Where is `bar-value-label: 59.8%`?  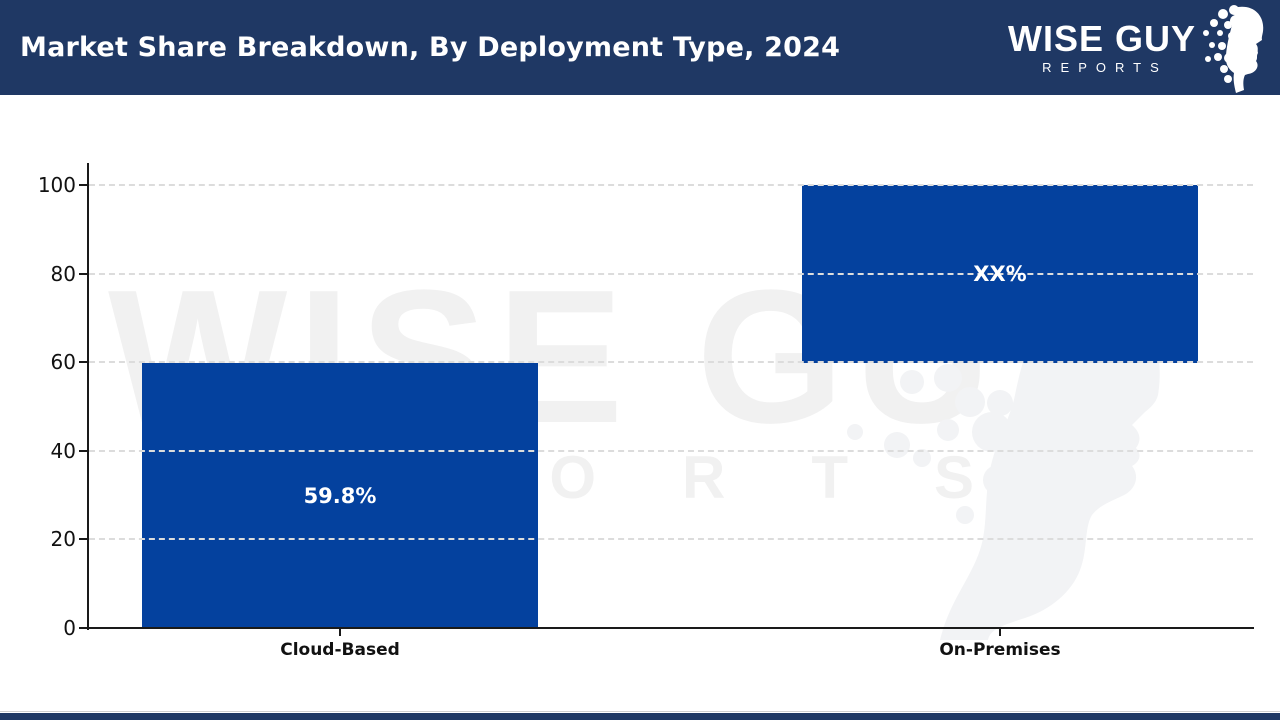 bar-value-label: 59.8% is located at coordinates (340, 495).